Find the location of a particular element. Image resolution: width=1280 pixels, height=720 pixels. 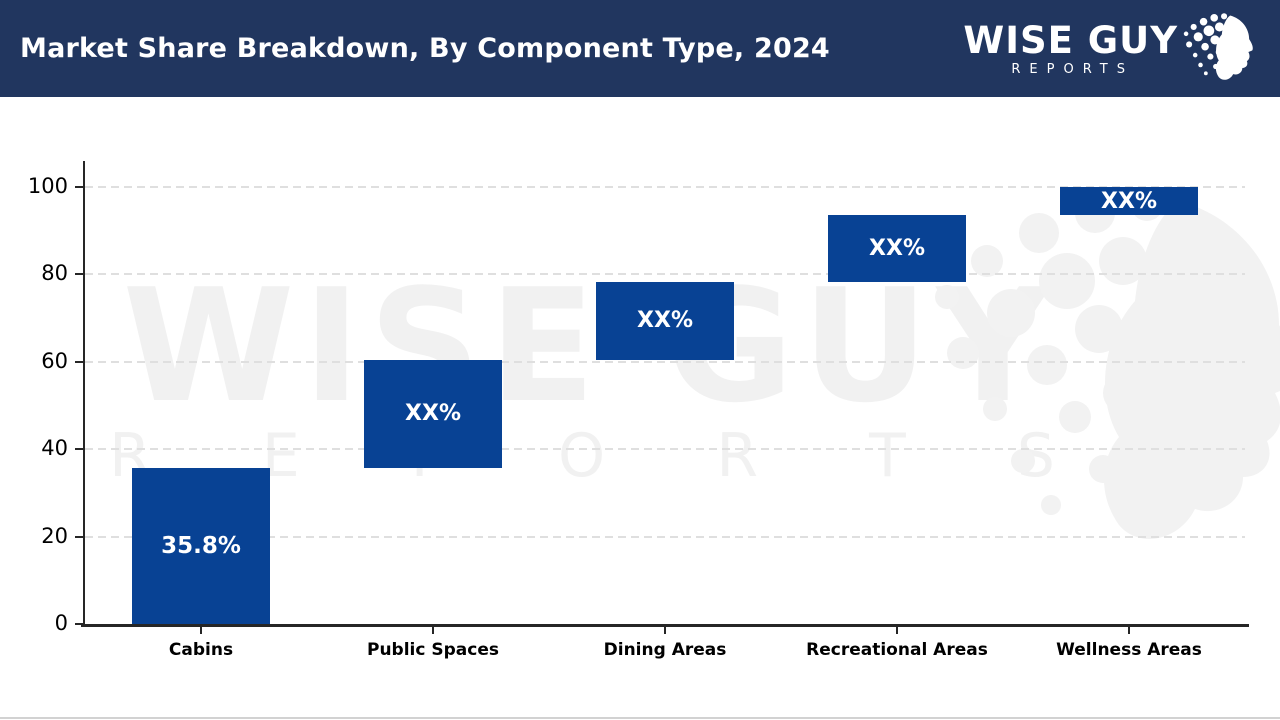

logo-subtitle: REPORTS is located at coordinates (1072, 69).